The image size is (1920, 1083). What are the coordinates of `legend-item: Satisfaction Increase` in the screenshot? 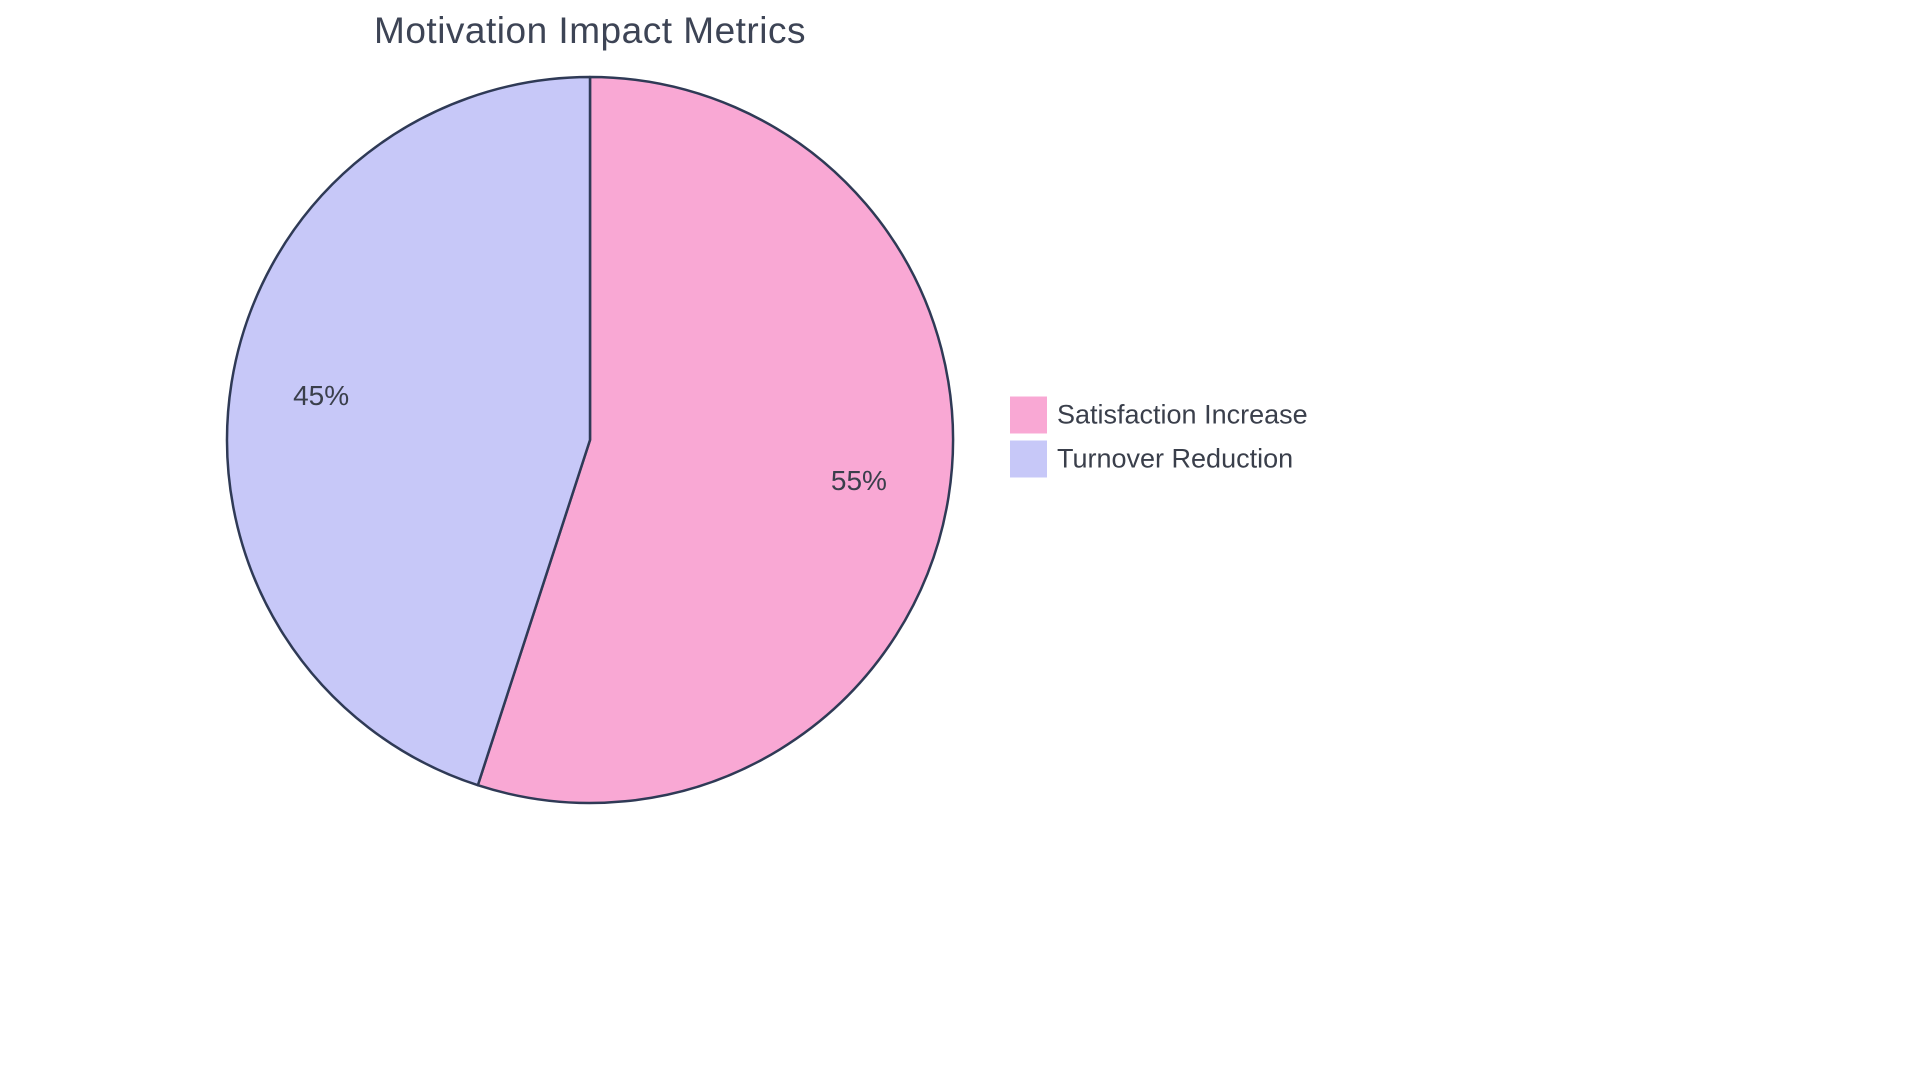 It's located at (1159, 415).